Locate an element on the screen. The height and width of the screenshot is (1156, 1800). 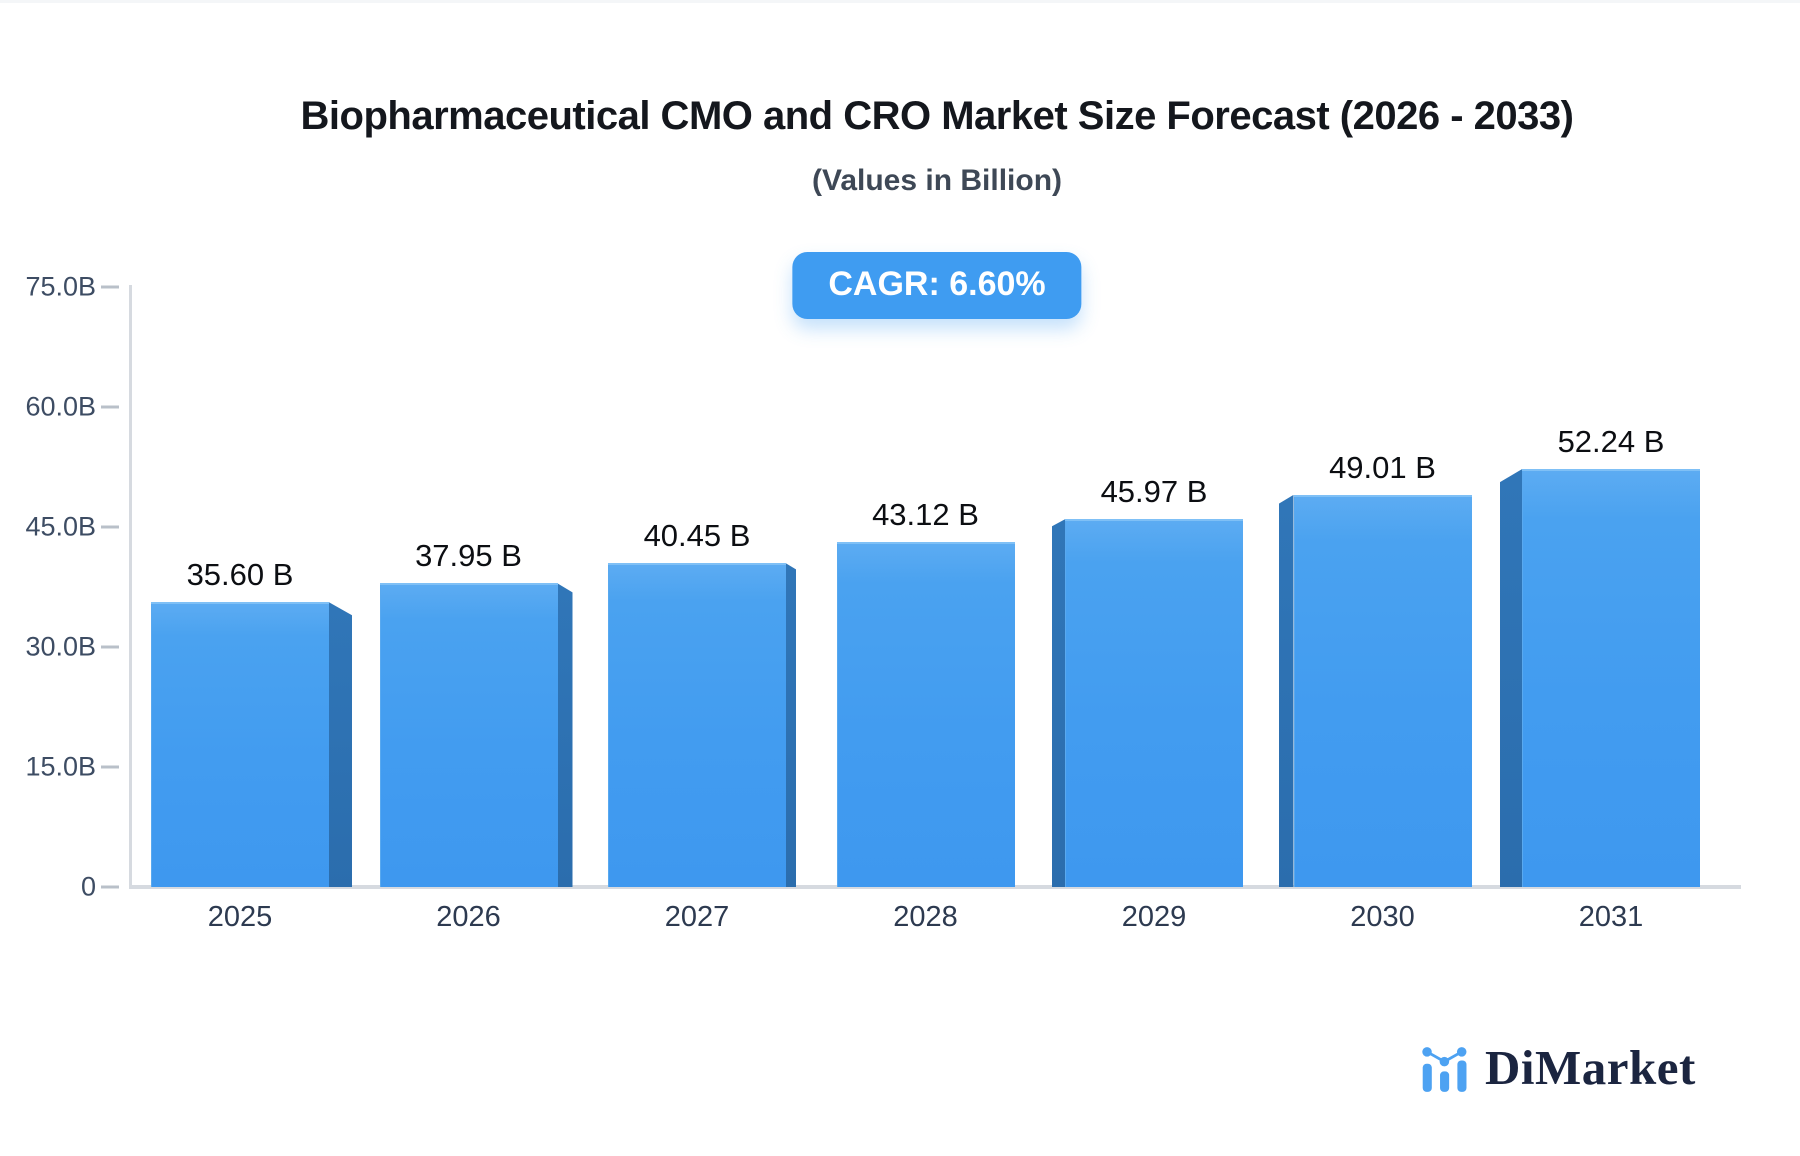
bar-2026 is located at coordinates (468, 735).